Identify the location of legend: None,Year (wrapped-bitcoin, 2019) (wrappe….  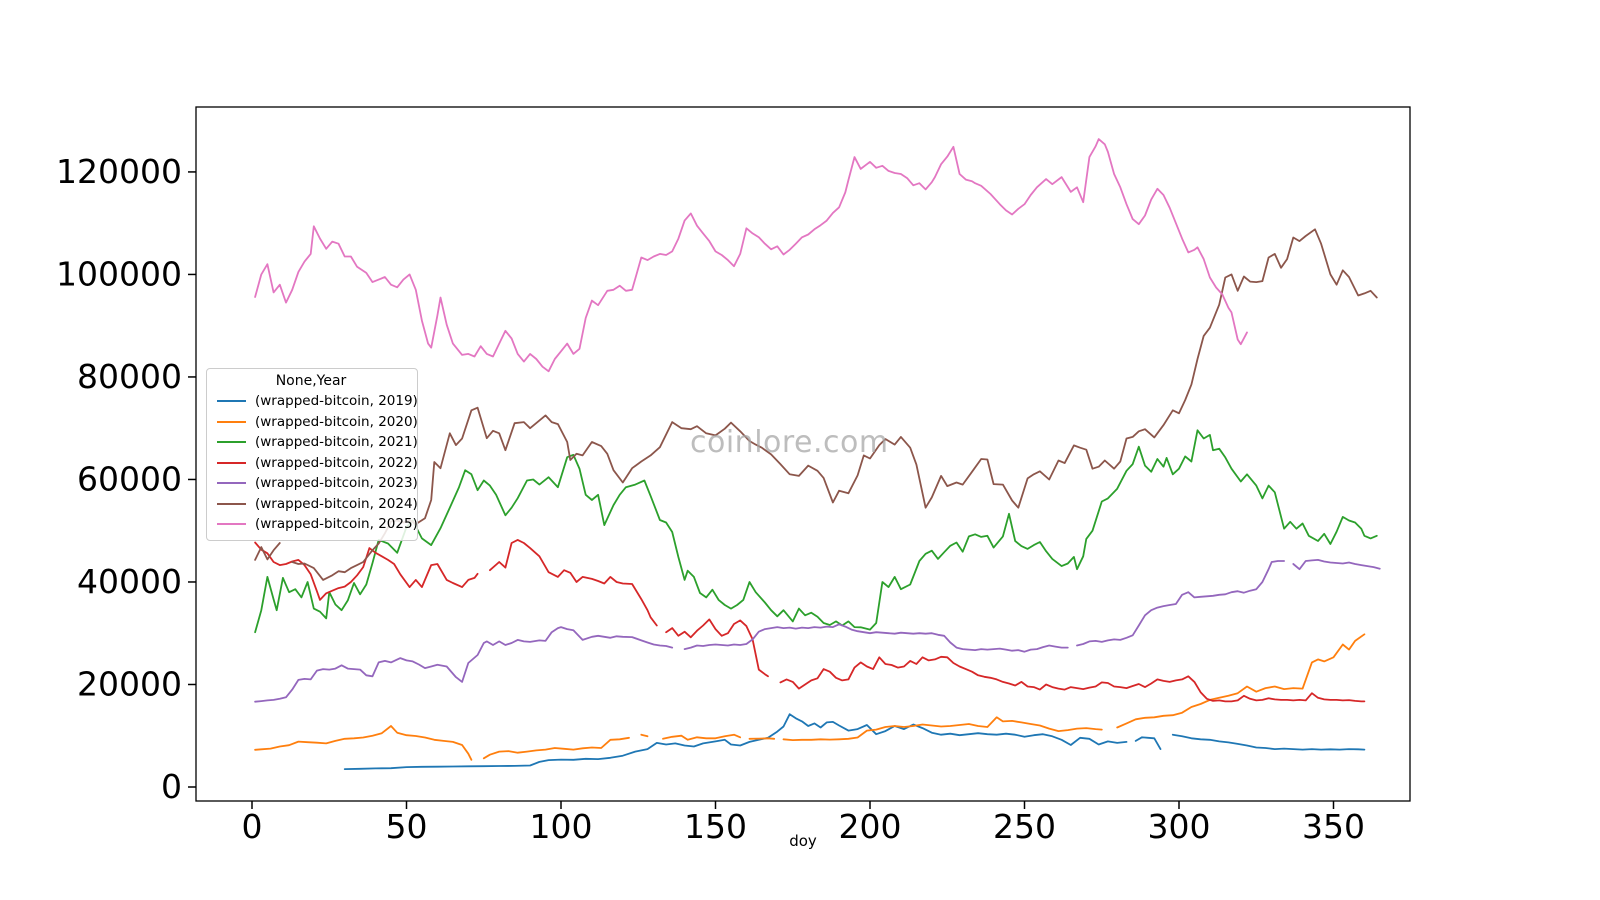
(312, 454).